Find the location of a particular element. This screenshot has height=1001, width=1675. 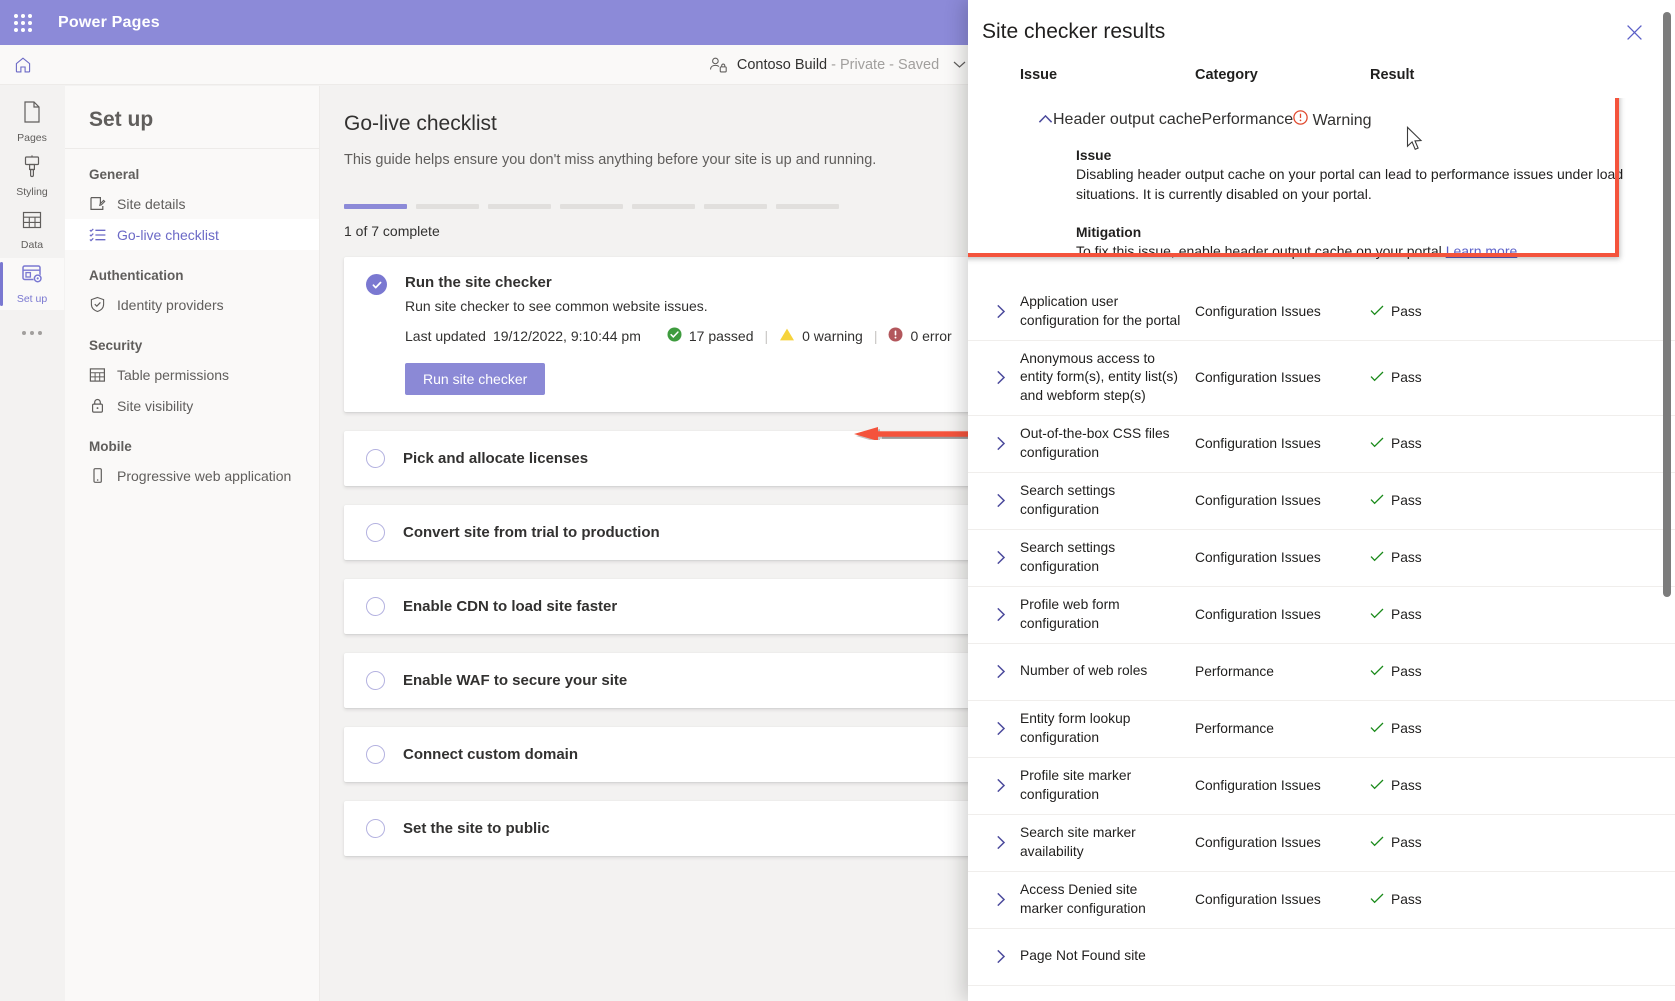

learn-more-link: Learn more is located at coordinates (1481, 250).